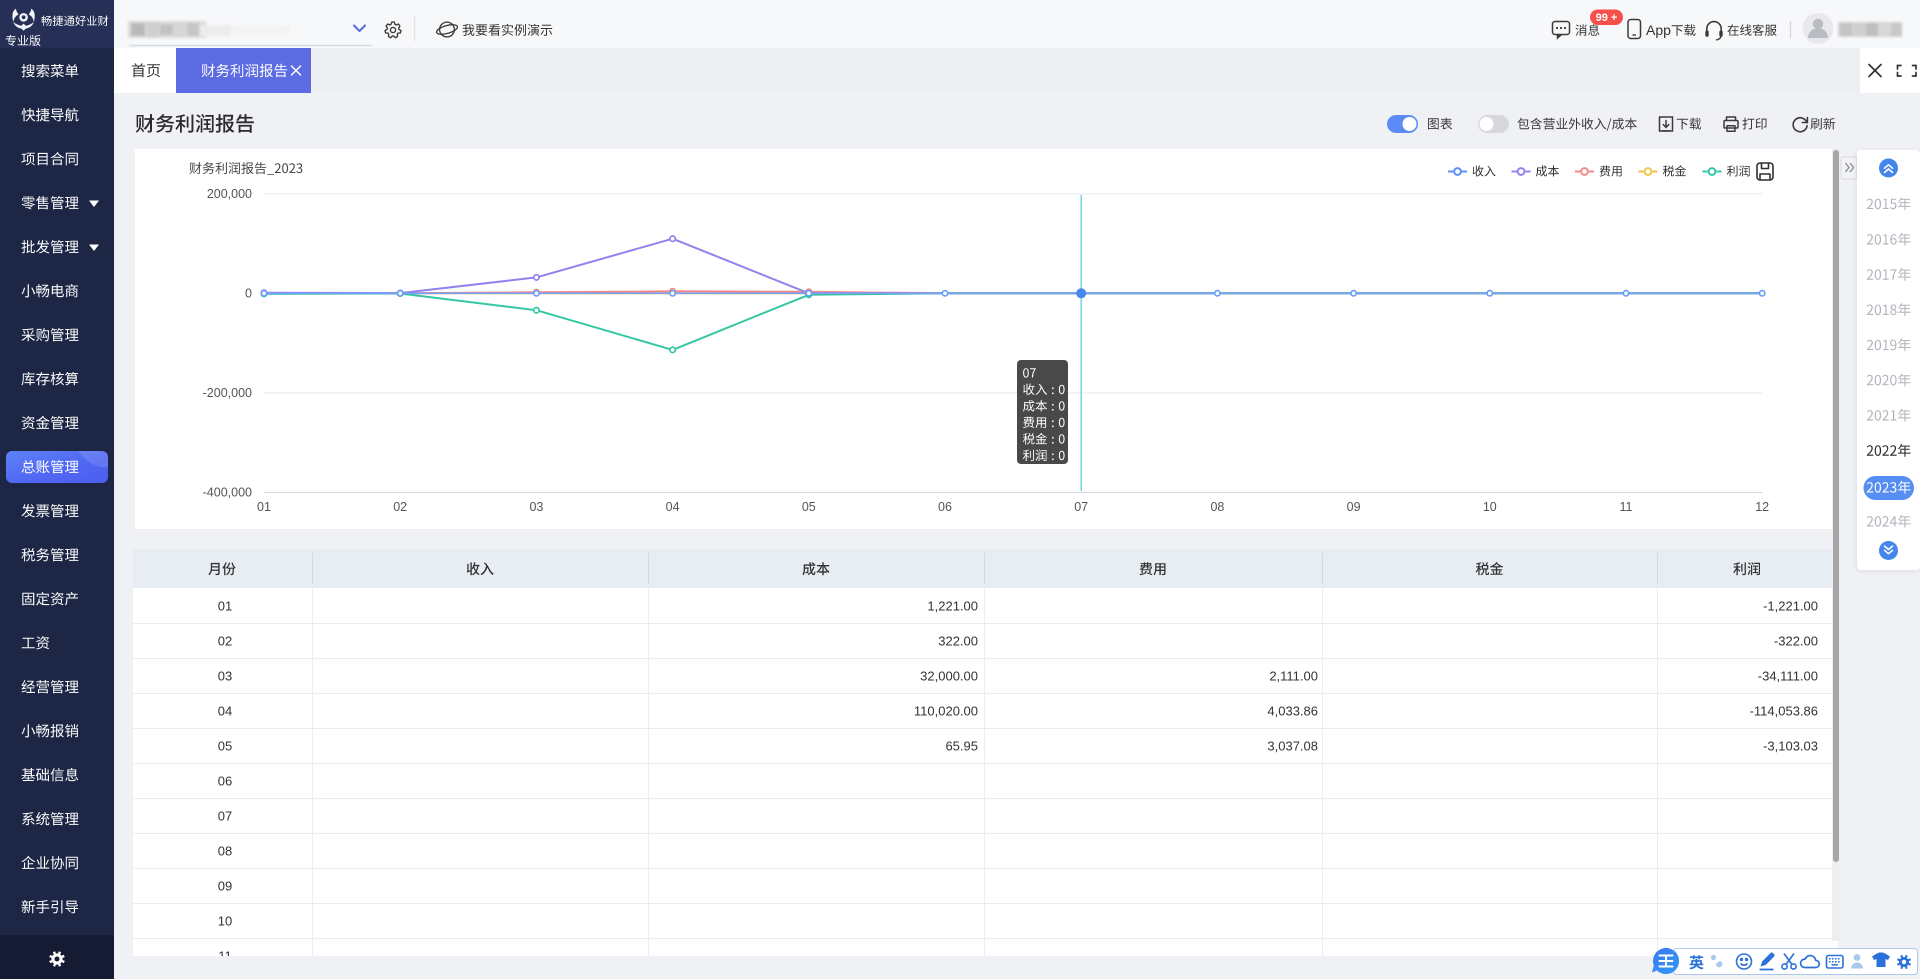 Image resolution: width=1920 pixels, height=979 pixels. Describe the element at coordinates (227, 393) in the screenshot. I see `svg-text: -200,000` at that location.